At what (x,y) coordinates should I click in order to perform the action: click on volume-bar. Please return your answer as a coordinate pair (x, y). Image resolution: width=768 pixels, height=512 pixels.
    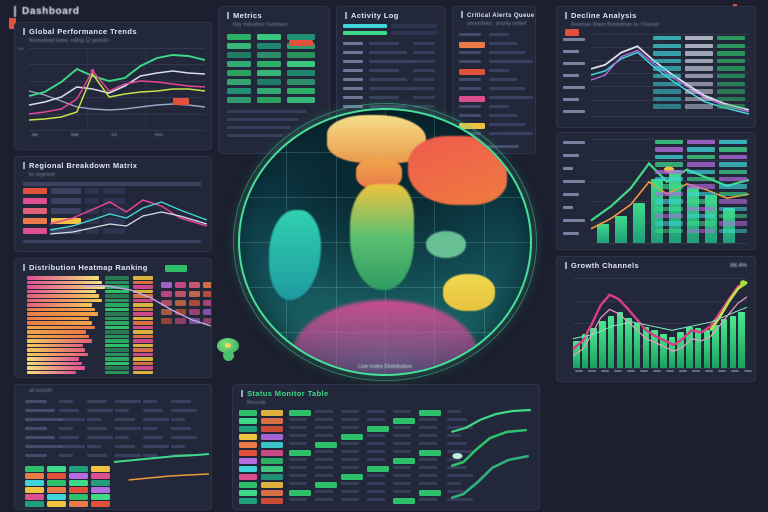
    Looking at the image, I should click on (621, 229).